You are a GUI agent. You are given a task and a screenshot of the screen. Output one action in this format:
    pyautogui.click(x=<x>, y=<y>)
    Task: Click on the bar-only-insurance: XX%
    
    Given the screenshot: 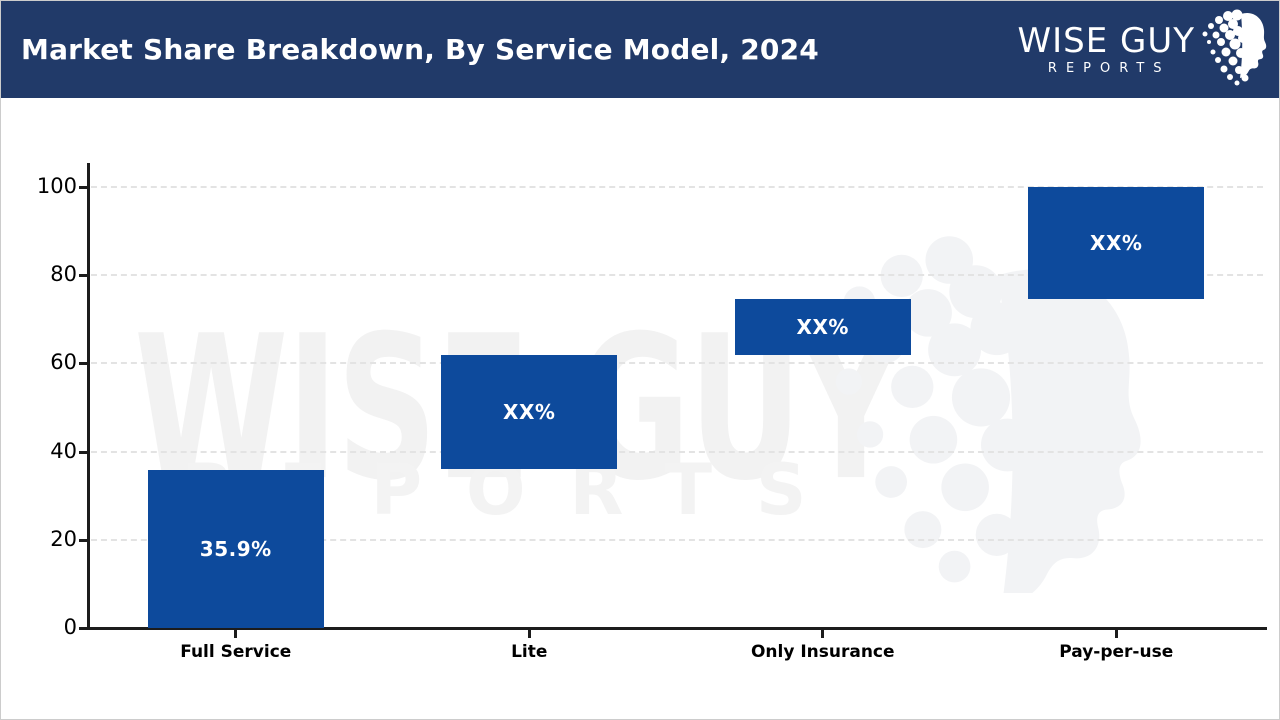 What is the action you would take?
    pyautogui.click(x=822, y=327)
    